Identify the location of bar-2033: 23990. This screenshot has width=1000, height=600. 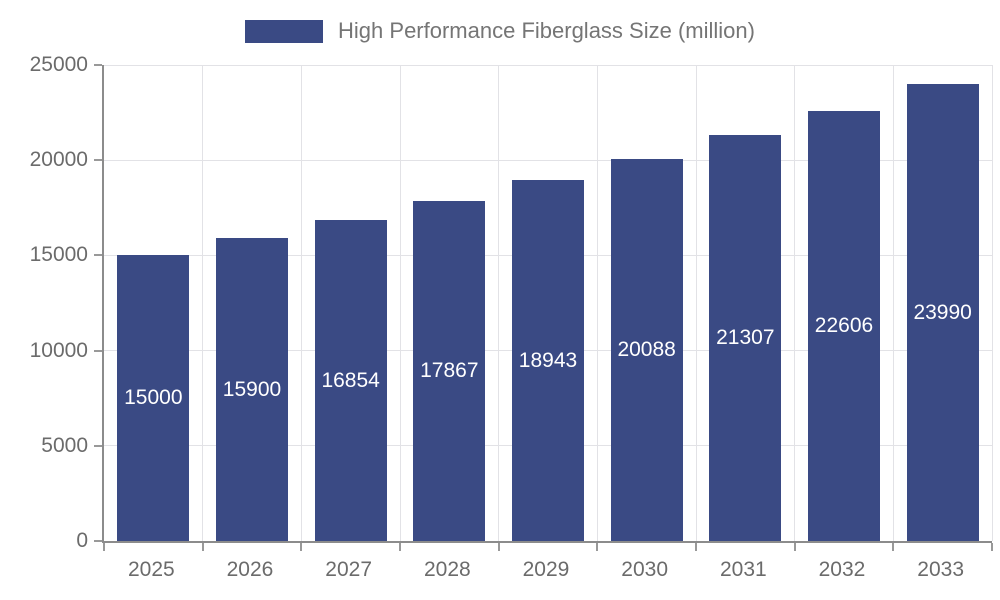
(942, 312).